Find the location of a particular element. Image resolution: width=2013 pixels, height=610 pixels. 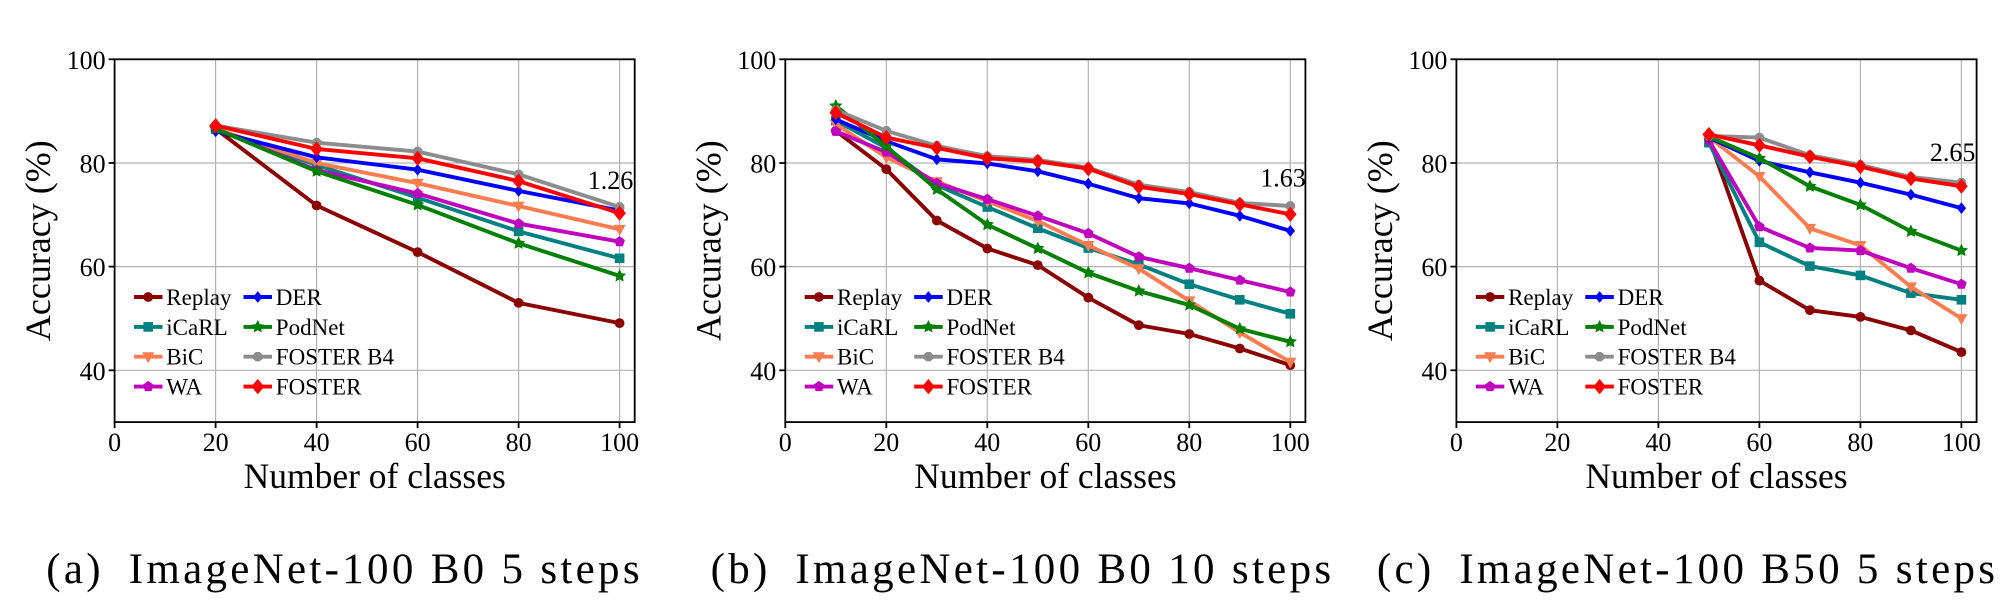

svg-text: 1.63 is located at coordinates (1283, 177).